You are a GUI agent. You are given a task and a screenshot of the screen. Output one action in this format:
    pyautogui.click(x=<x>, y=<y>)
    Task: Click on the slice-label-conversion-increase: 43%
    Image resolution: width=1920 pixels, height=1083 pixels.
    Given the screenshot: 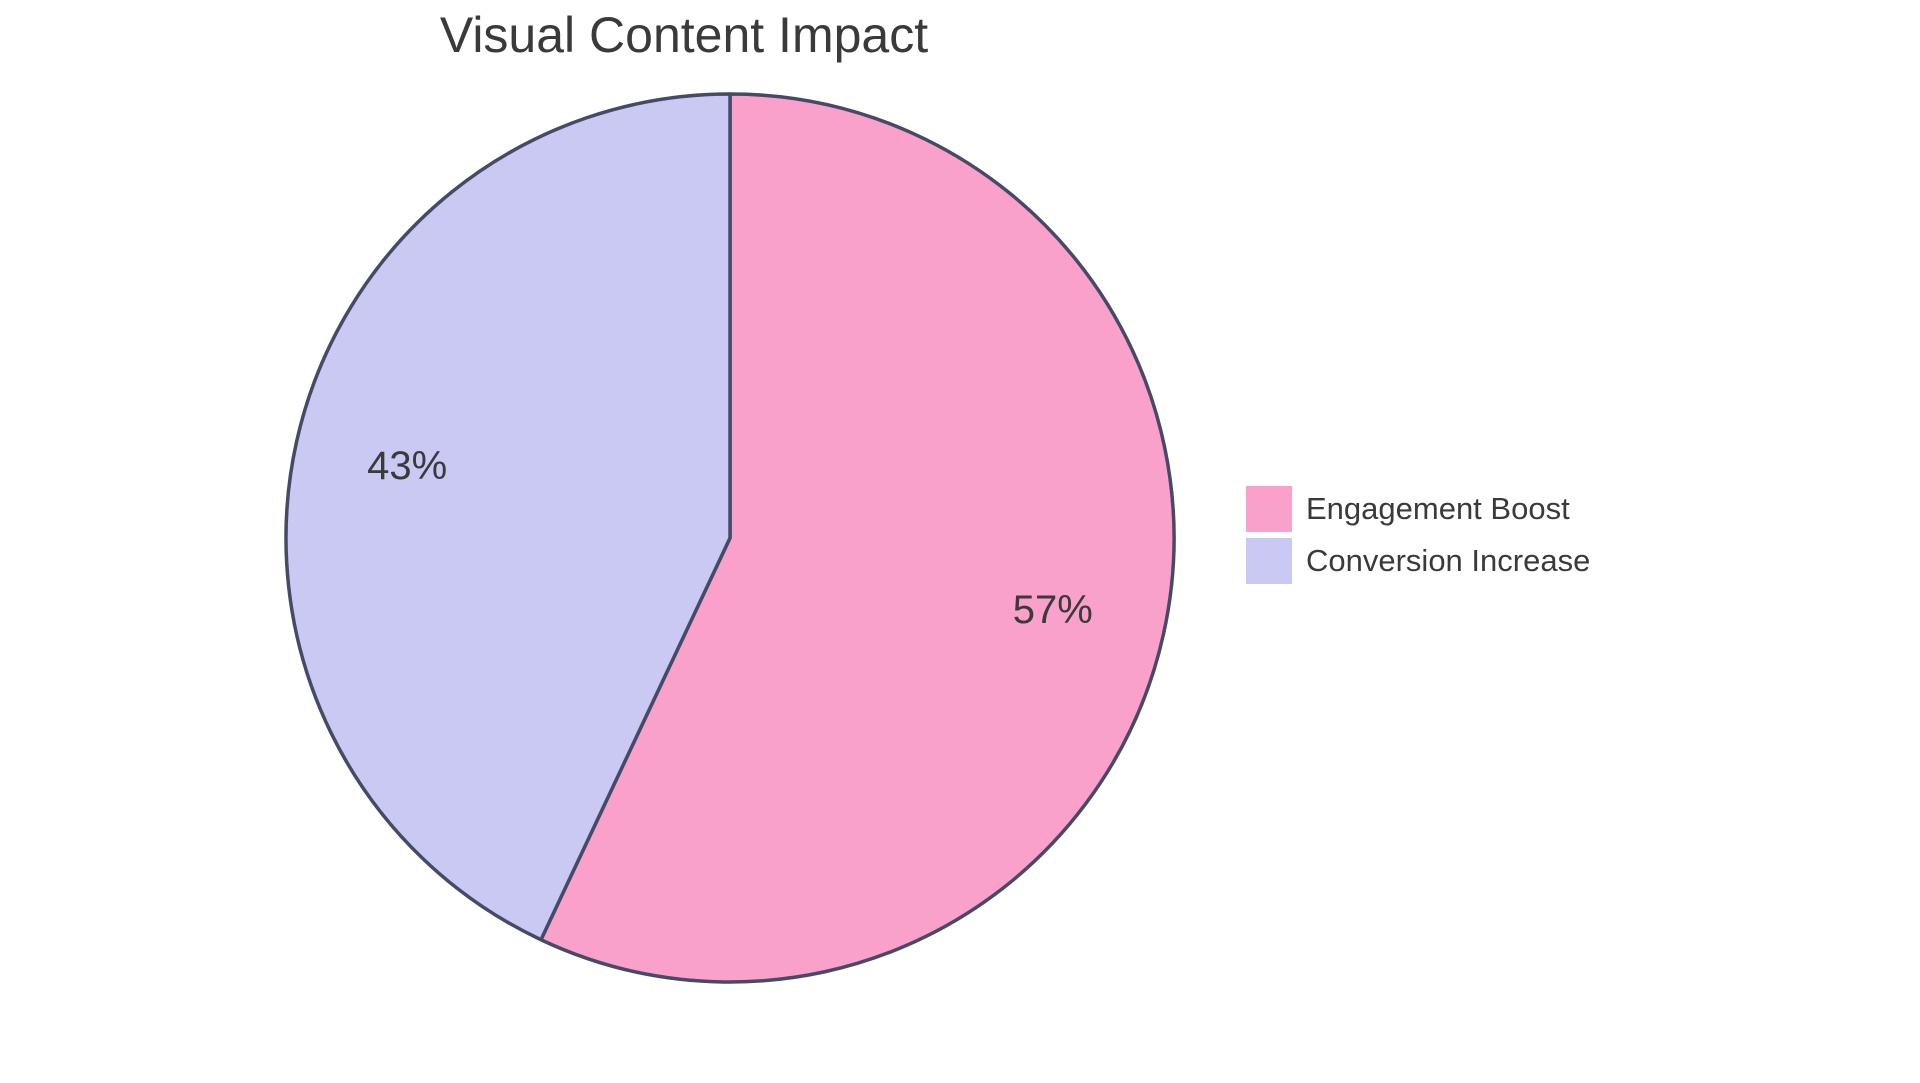 What is the action you would take?
    pyautogui.click(x=407, y=466)
    